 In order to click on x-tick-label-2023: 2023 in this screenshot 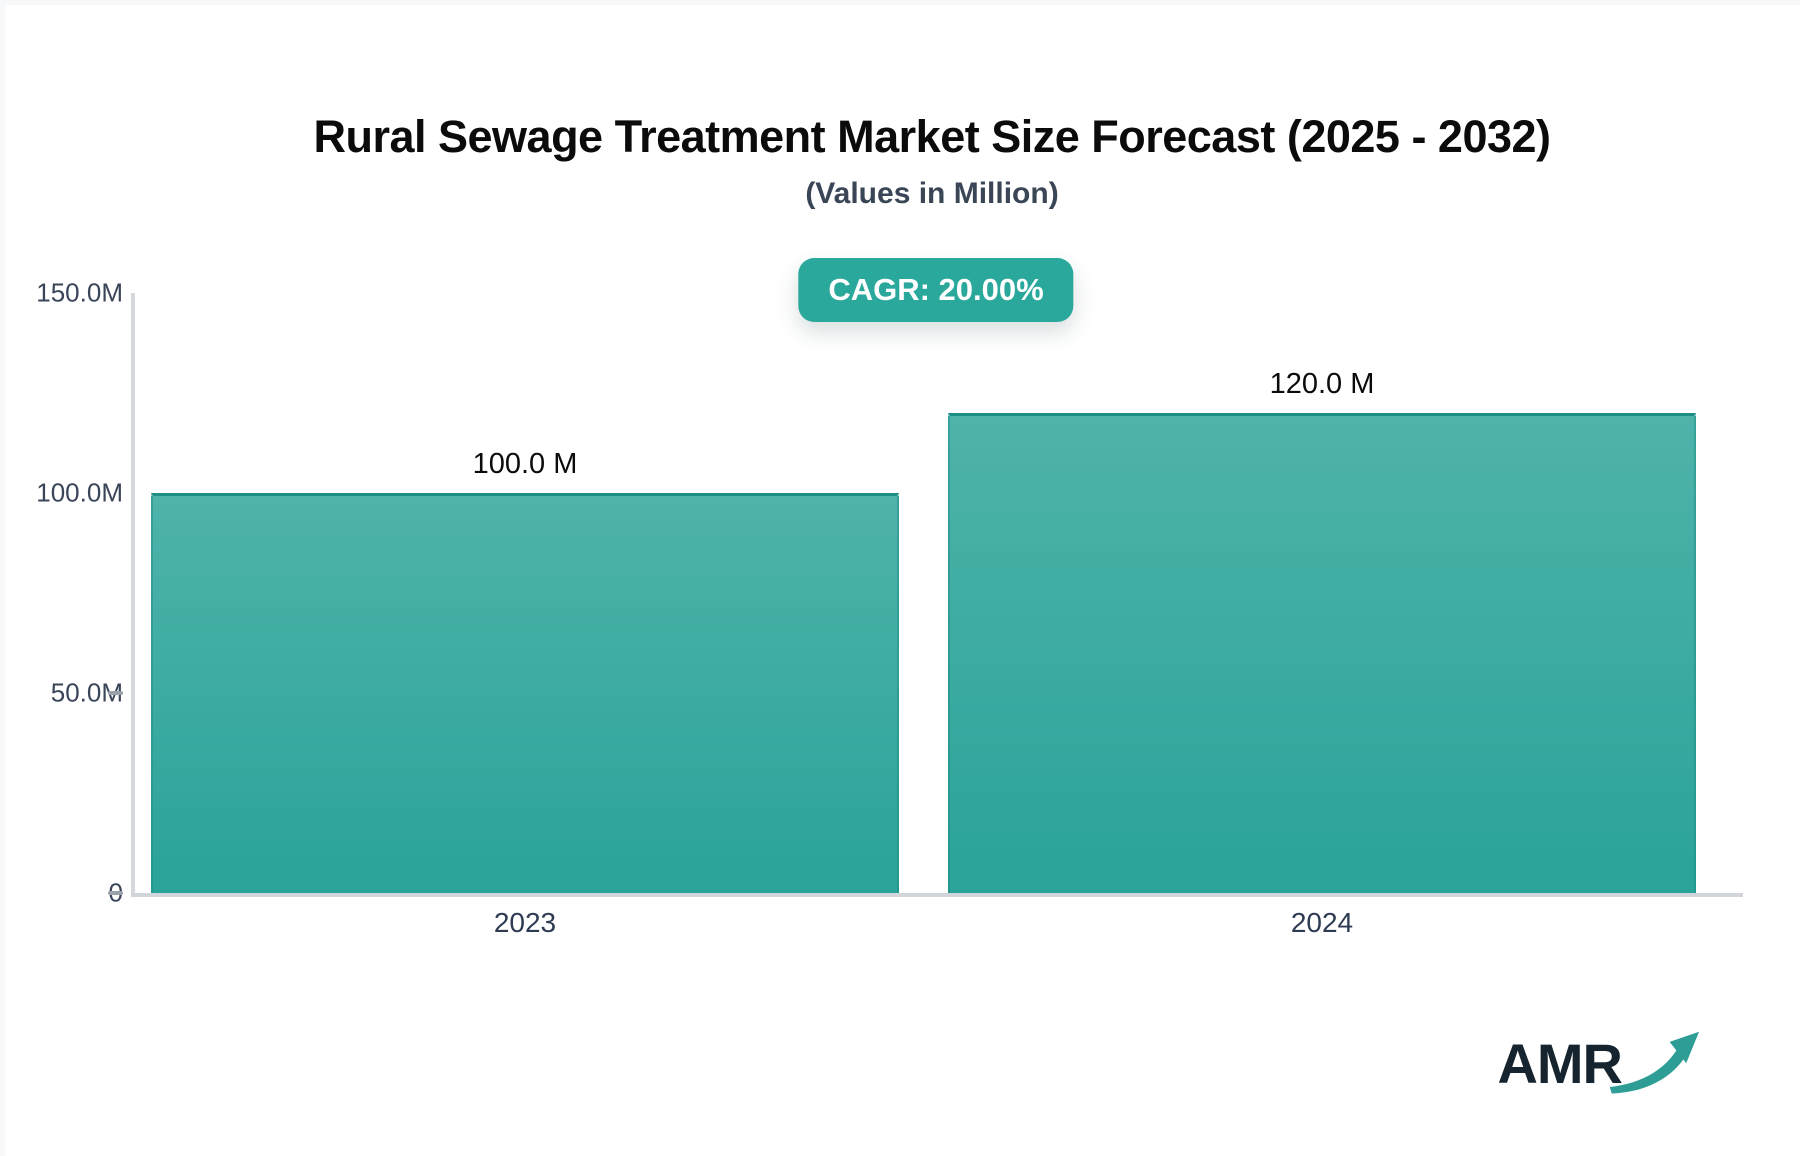, I will do `click(525, 922)`.